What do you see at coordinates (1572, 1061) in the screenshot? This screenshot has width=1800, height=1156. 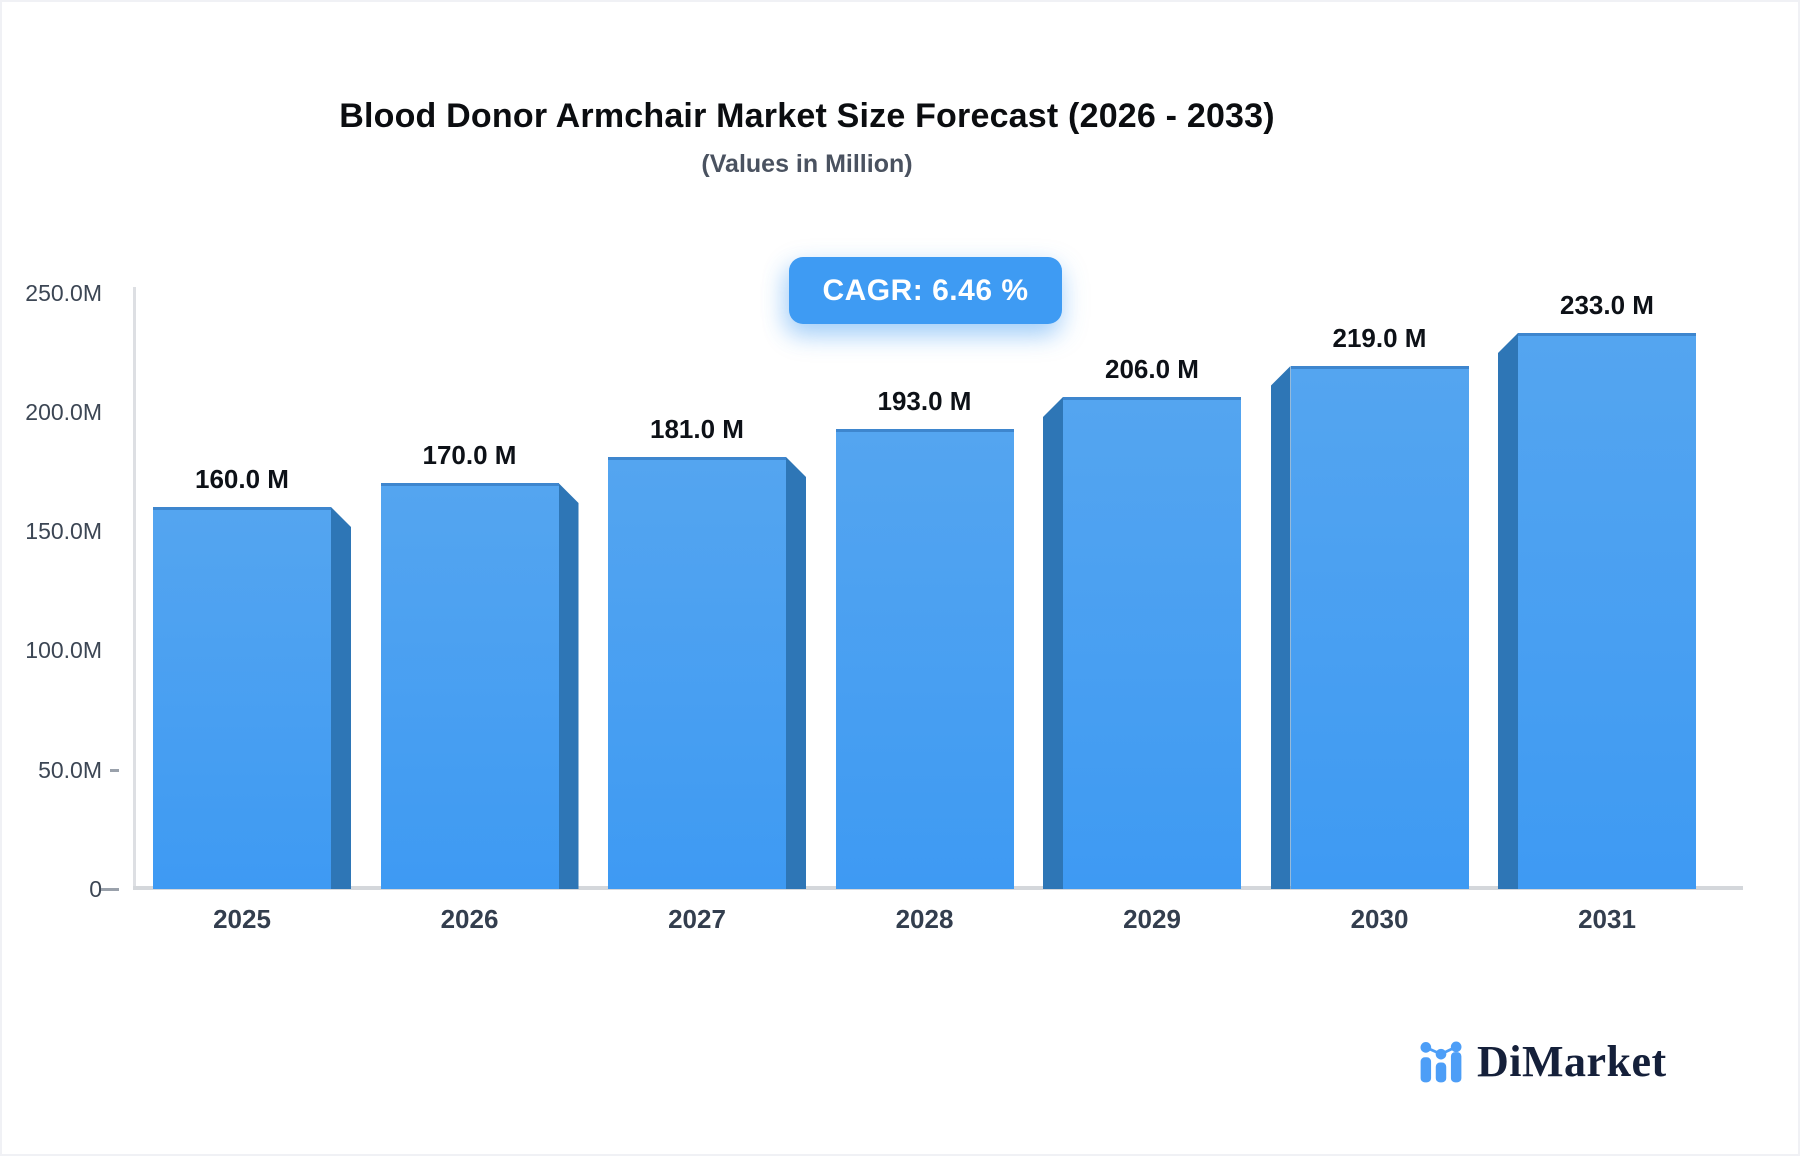 I see `brand-name: DiMarket` at bounding box center [1572, 1061].